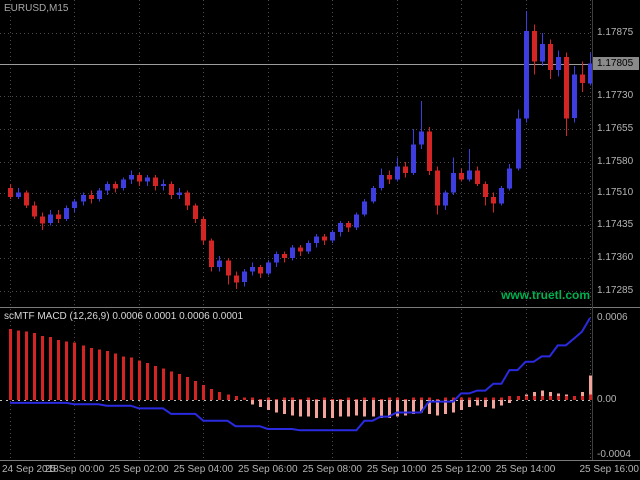 Image resolution: width=640 pixels, height=480 pixels. What do you see at coordinates (615, 161) in the screenshot?
I see `axis-tick-label: 1.17580` at bounding box center [615, 161].